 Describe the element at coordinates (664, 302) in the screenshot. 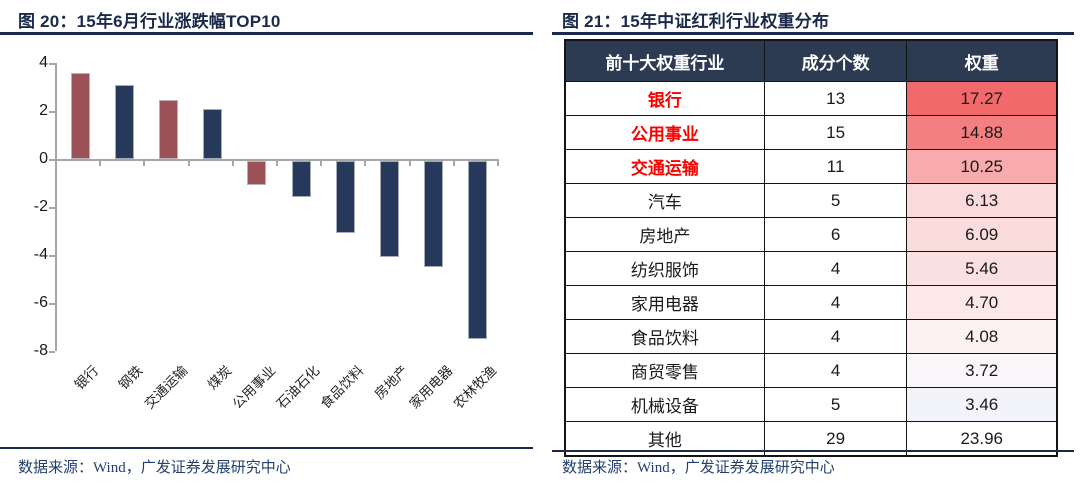

I see `industry-cell: 家用电器` at that location.